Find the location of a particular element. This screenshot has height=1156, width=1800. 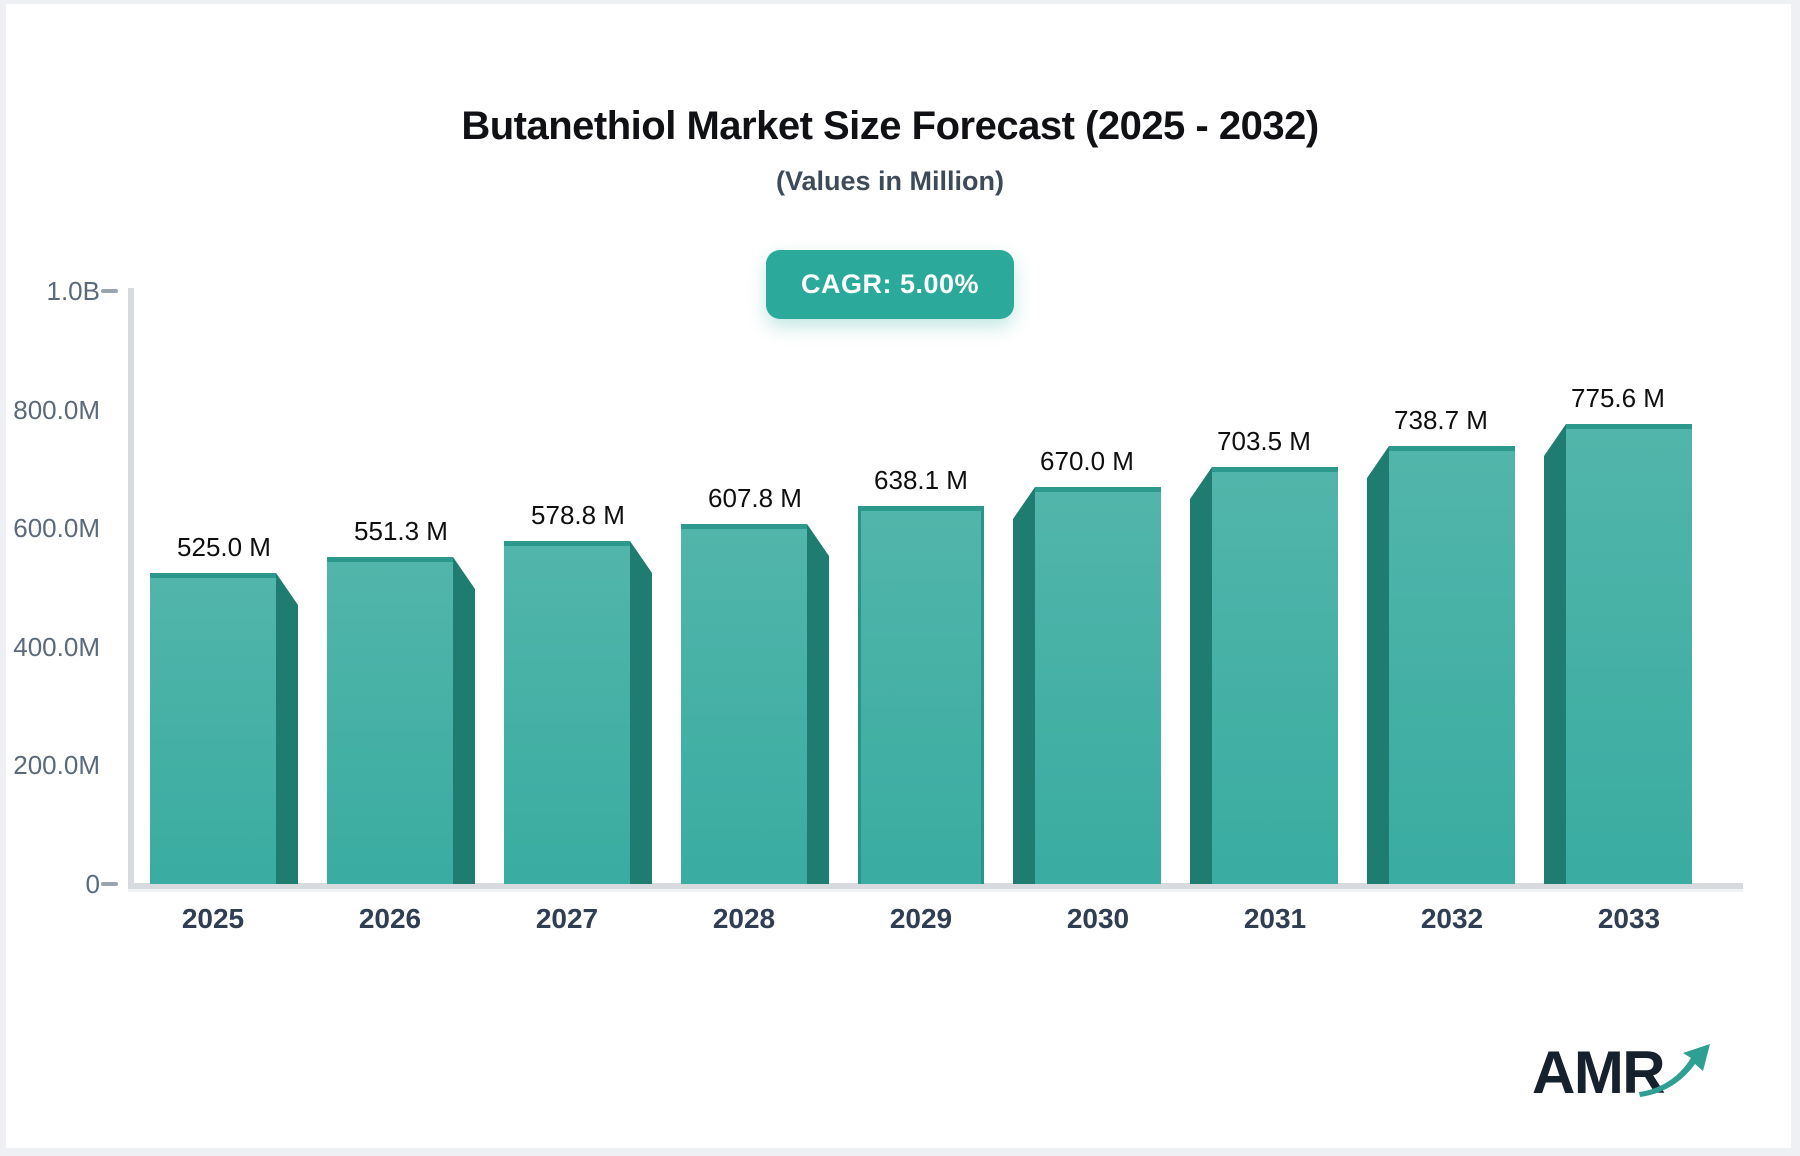

bar-value-label: 670.0 M is located at coordinates (1087, 461).